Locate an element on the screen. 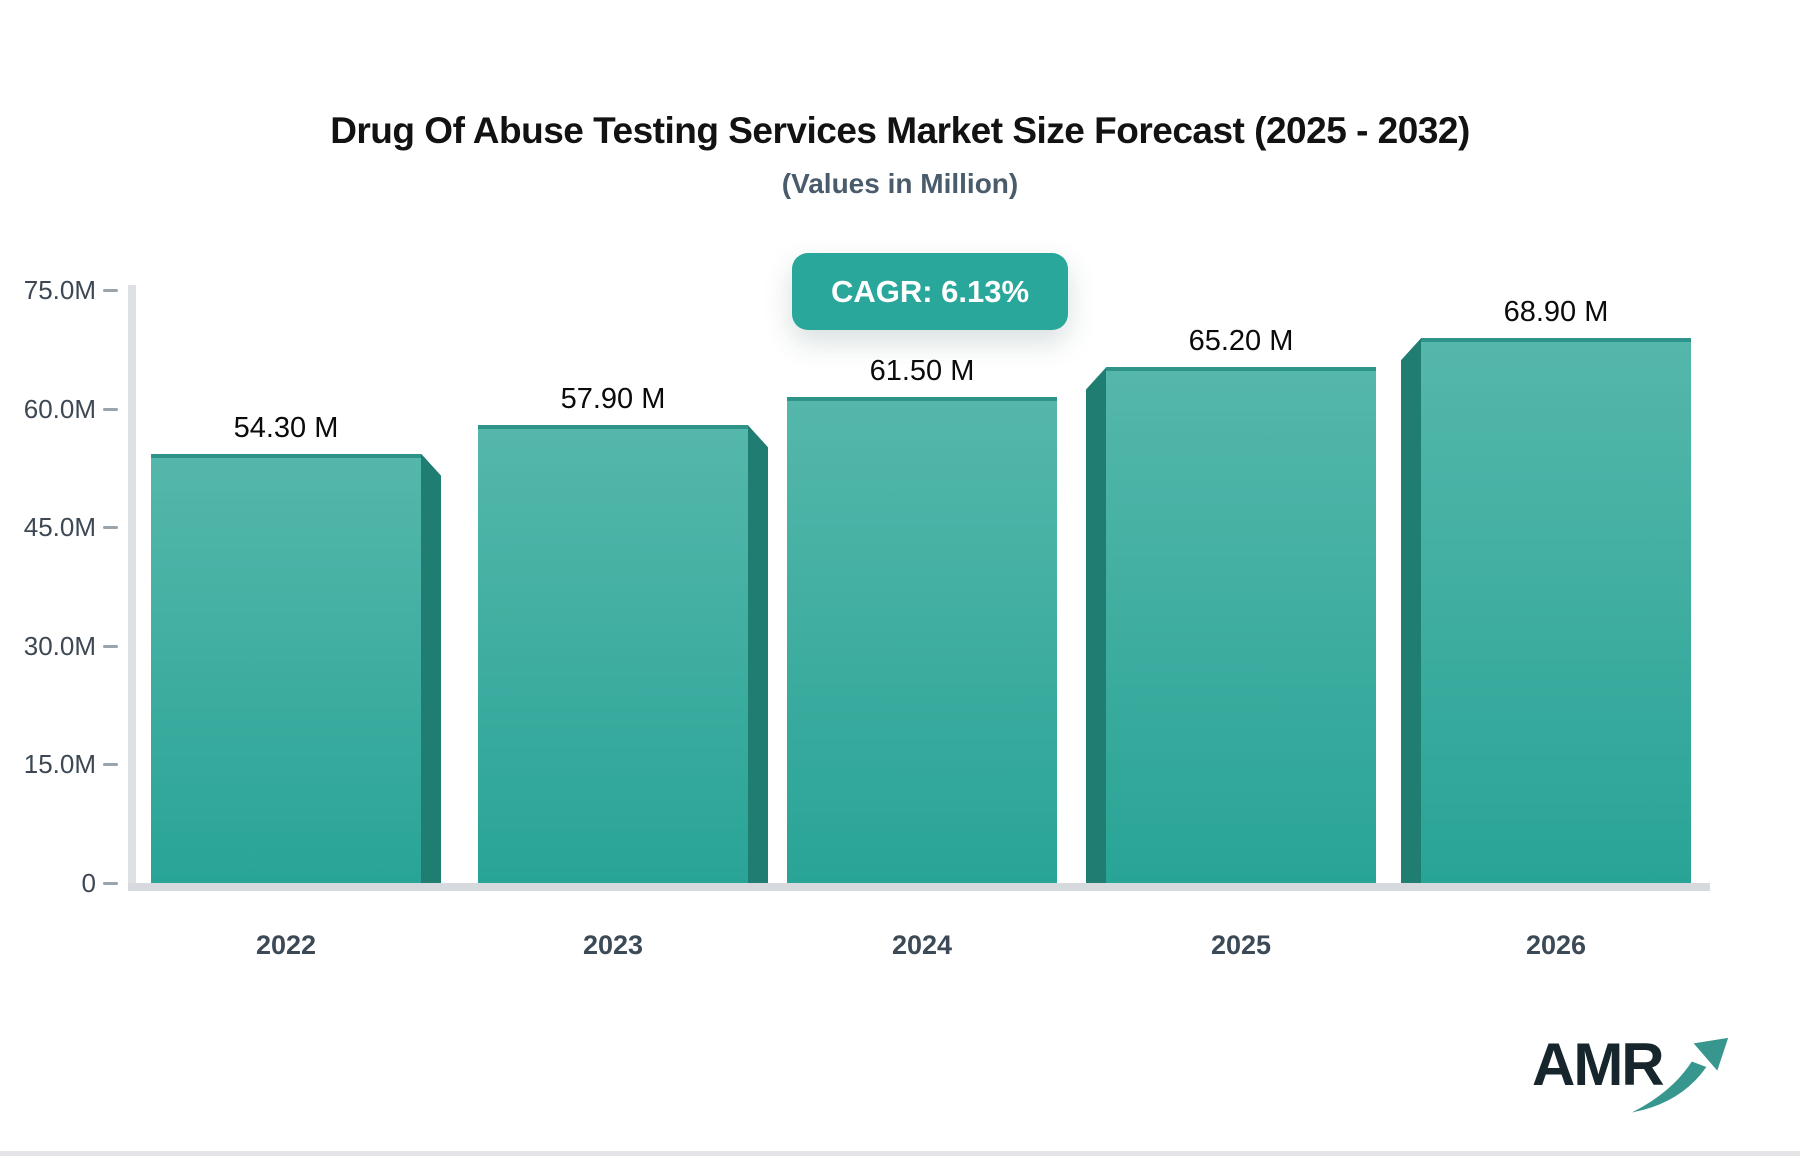 This screenshot has width=1800, height=1156. cagr-badge-label: CAGR: 6.13% is located at coordinates (930, 291).